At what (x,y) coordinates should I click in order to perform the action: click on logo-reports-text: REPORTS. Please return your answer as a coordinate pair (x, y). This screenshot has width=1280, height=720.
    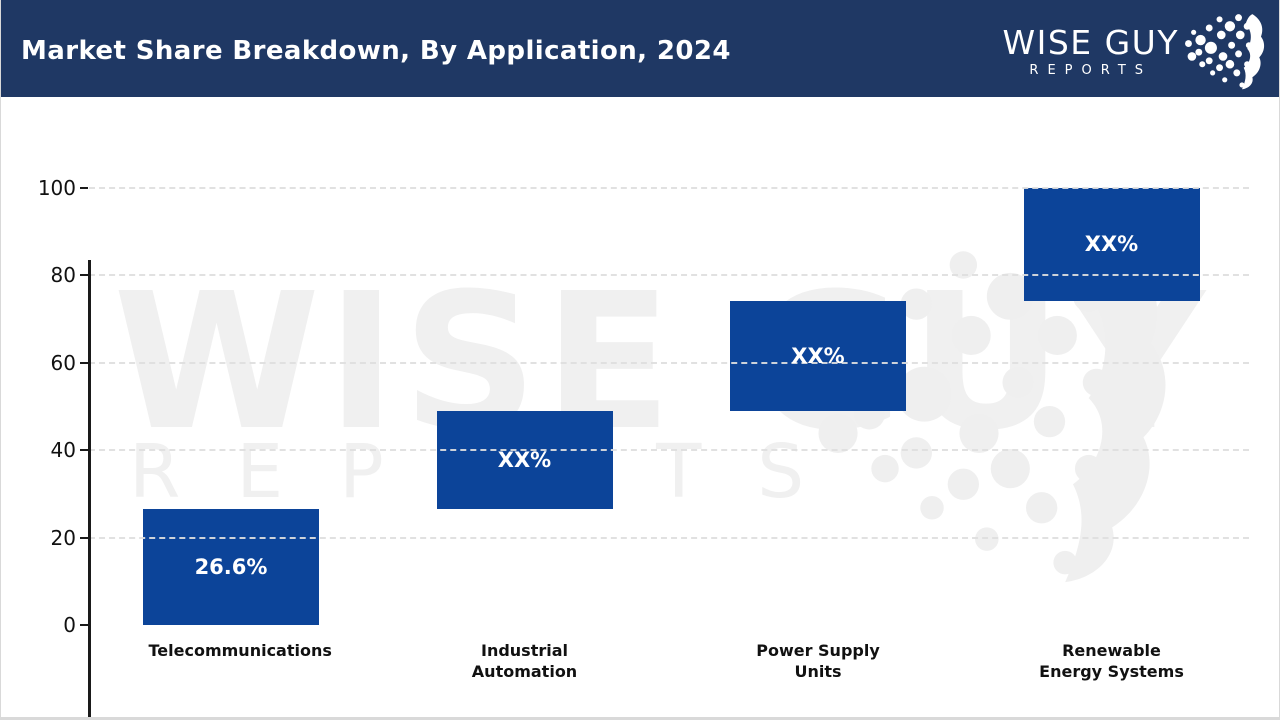
    Looking at the image, I should click on (1091, 70).